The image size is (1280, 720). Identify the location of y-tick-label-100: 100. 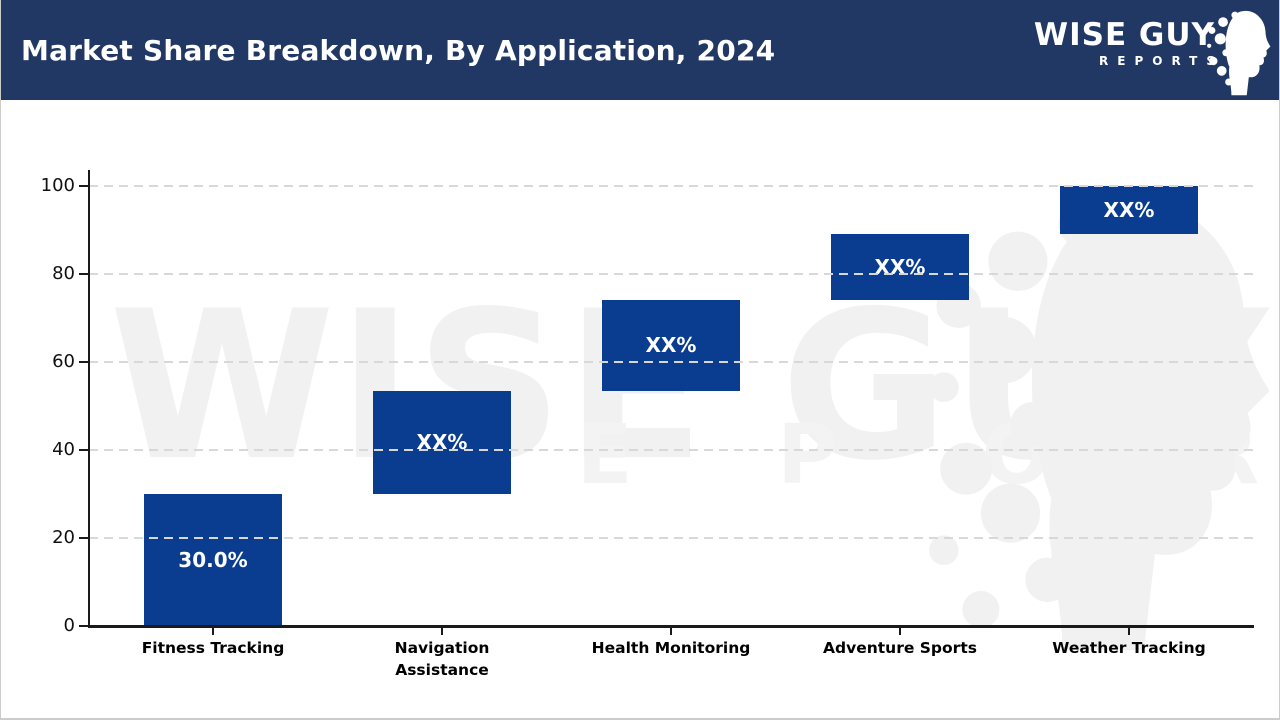
(57, 185).